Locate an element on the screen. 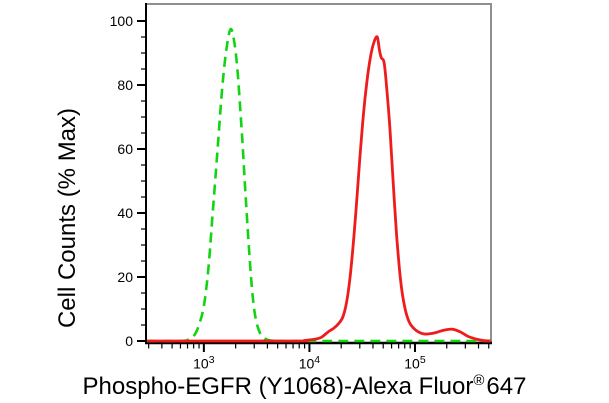  x-tick-label-1e5: 10⁵ is located at coordinates (415, 363).